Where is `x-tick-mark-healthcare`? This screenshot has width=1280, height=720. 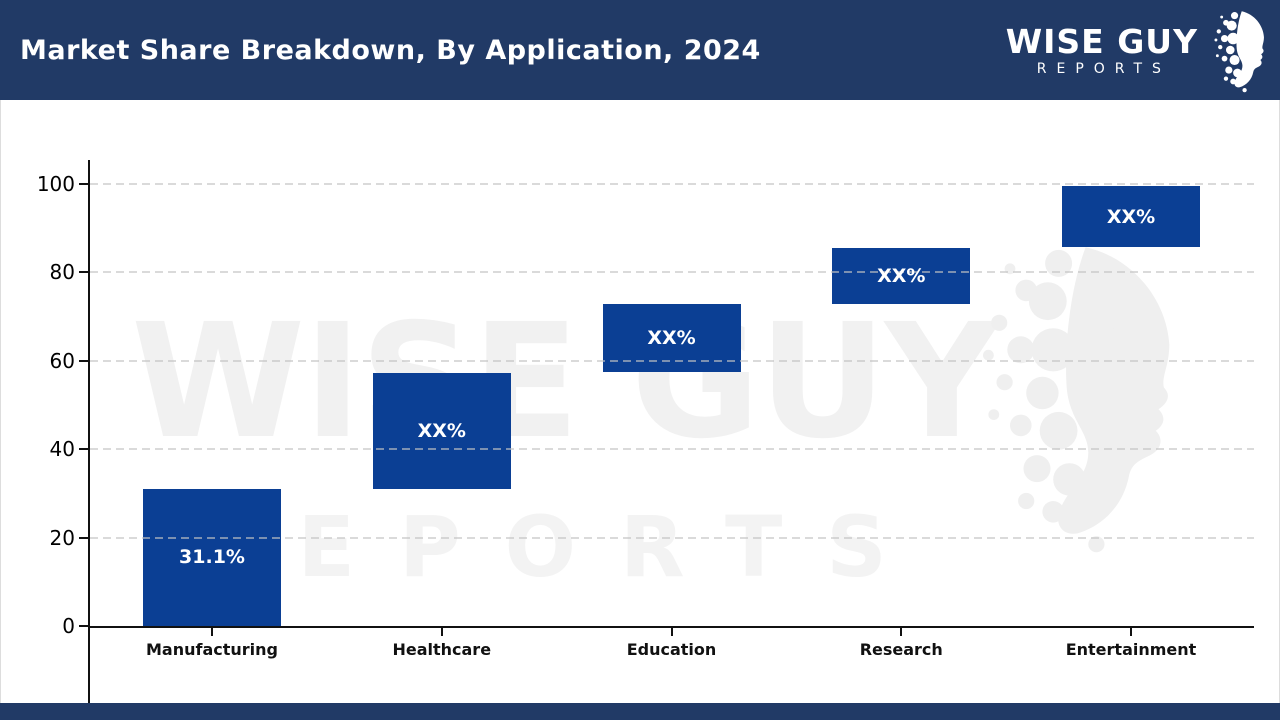 x-tick-mark-healthcare is located at coordinates (441, 632).